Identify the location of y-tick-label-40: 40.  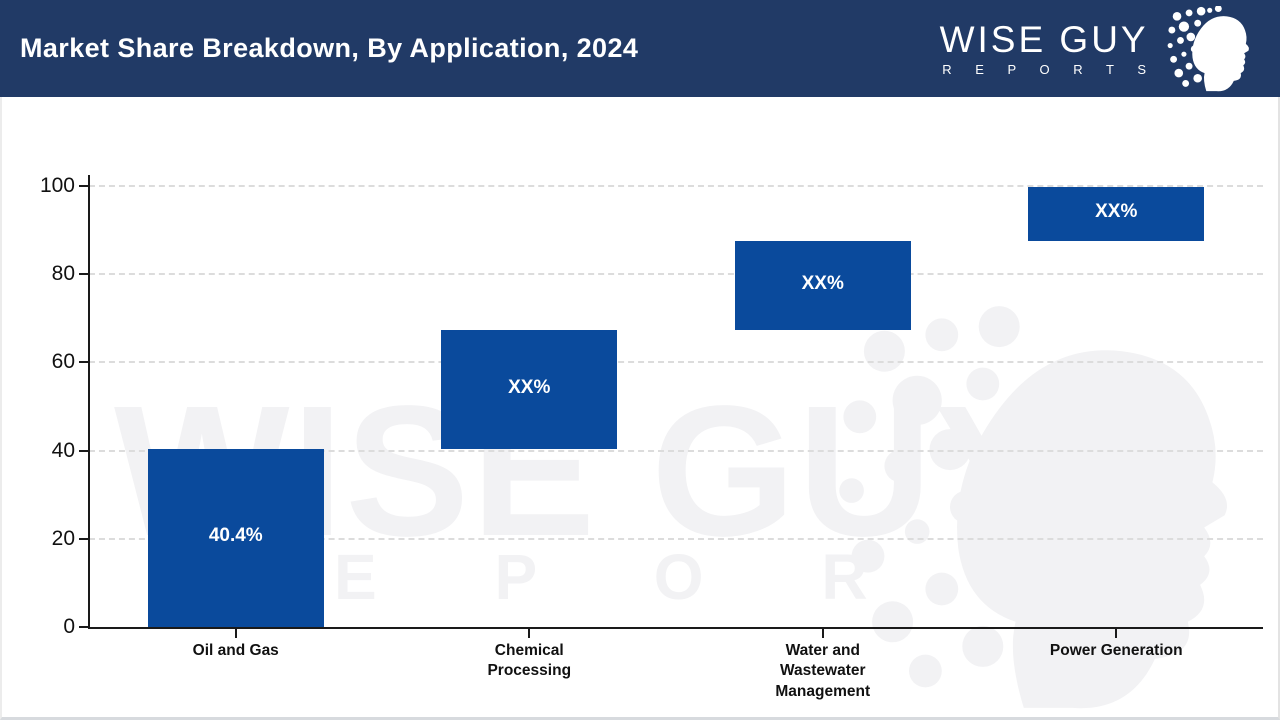
(63, 450).